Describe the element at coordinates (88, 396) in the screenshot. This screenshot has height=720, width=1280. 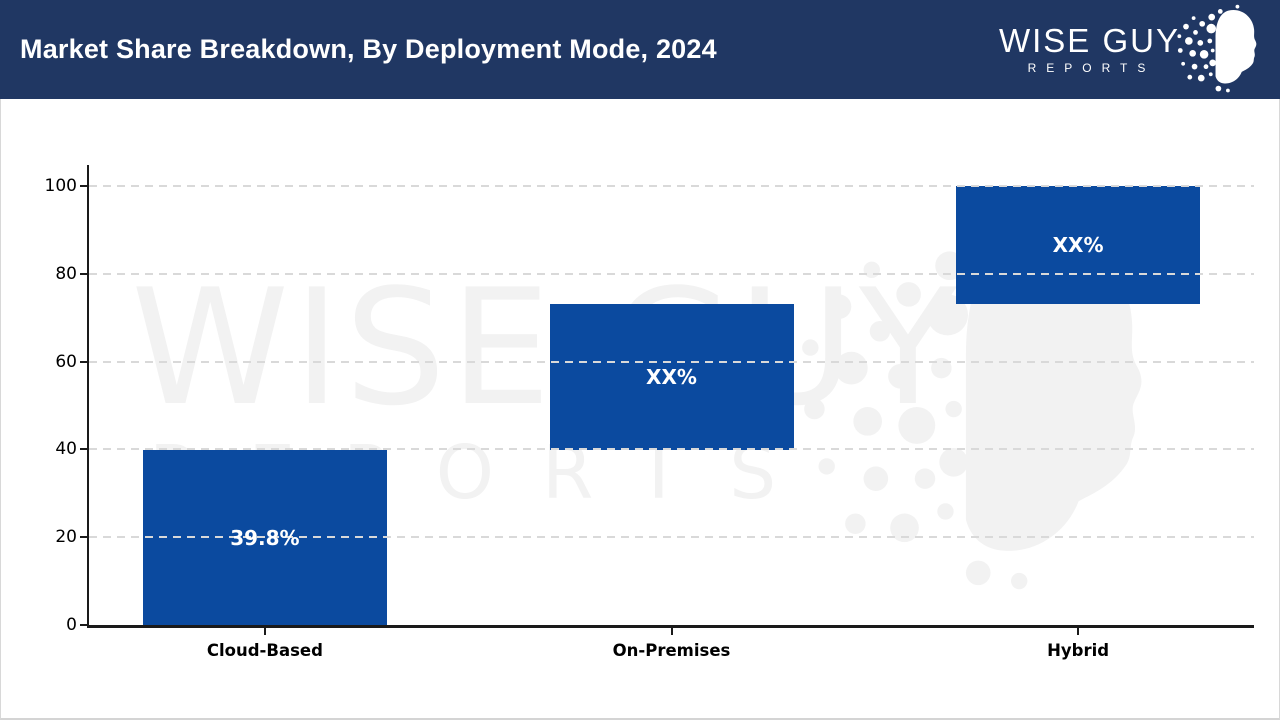
I see `y-axis-spine` at that location.